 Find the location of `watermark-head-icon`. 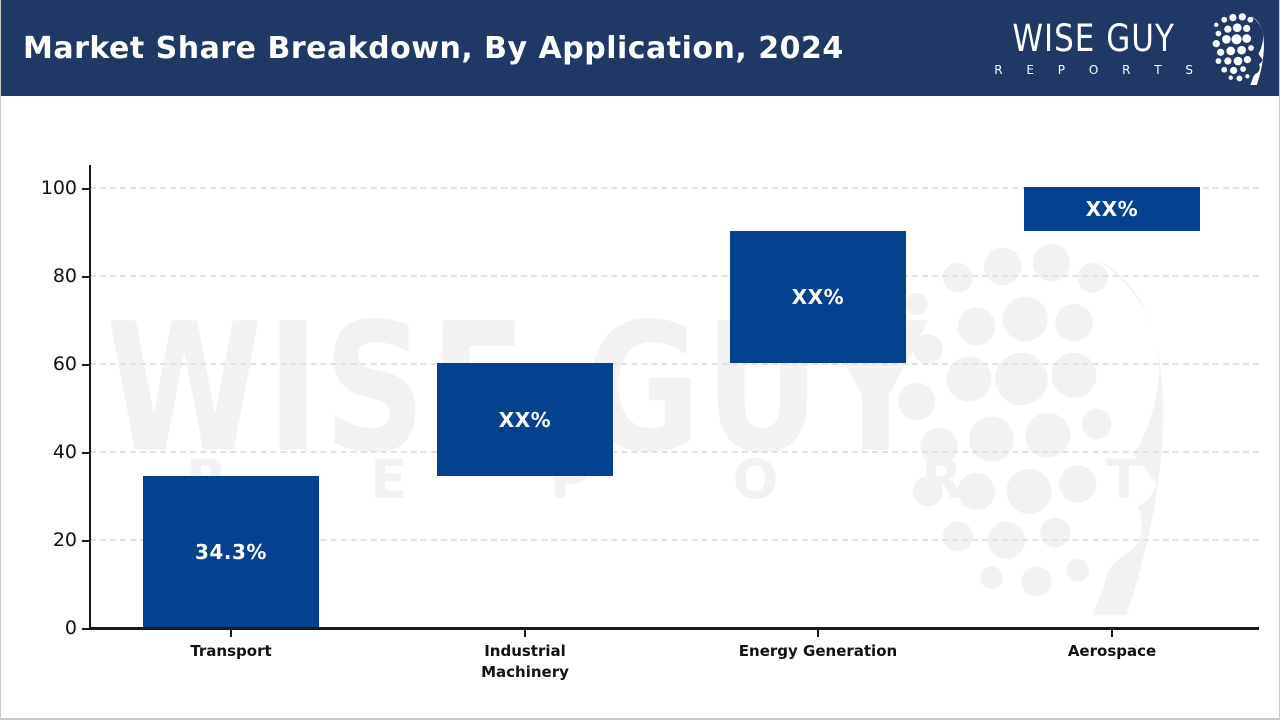

watermark-head-icon is located at coordinates (1030, 430).